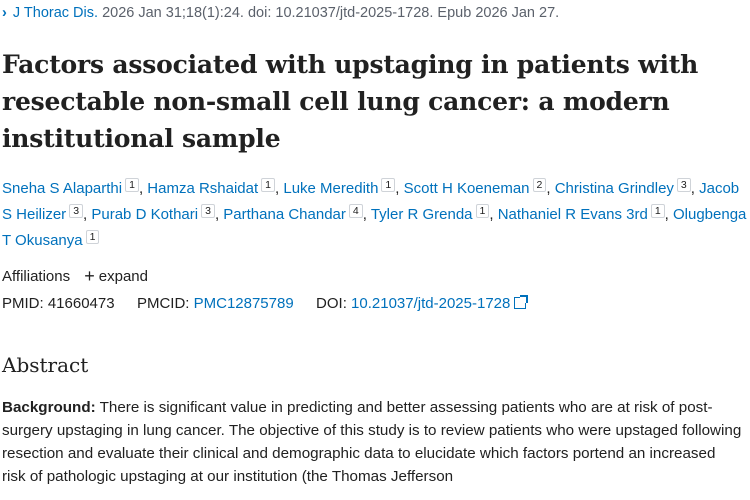  Describe the element at coordinates (614, 188) in the screenshot. I see `author-link: Christina Grindley` at that location.